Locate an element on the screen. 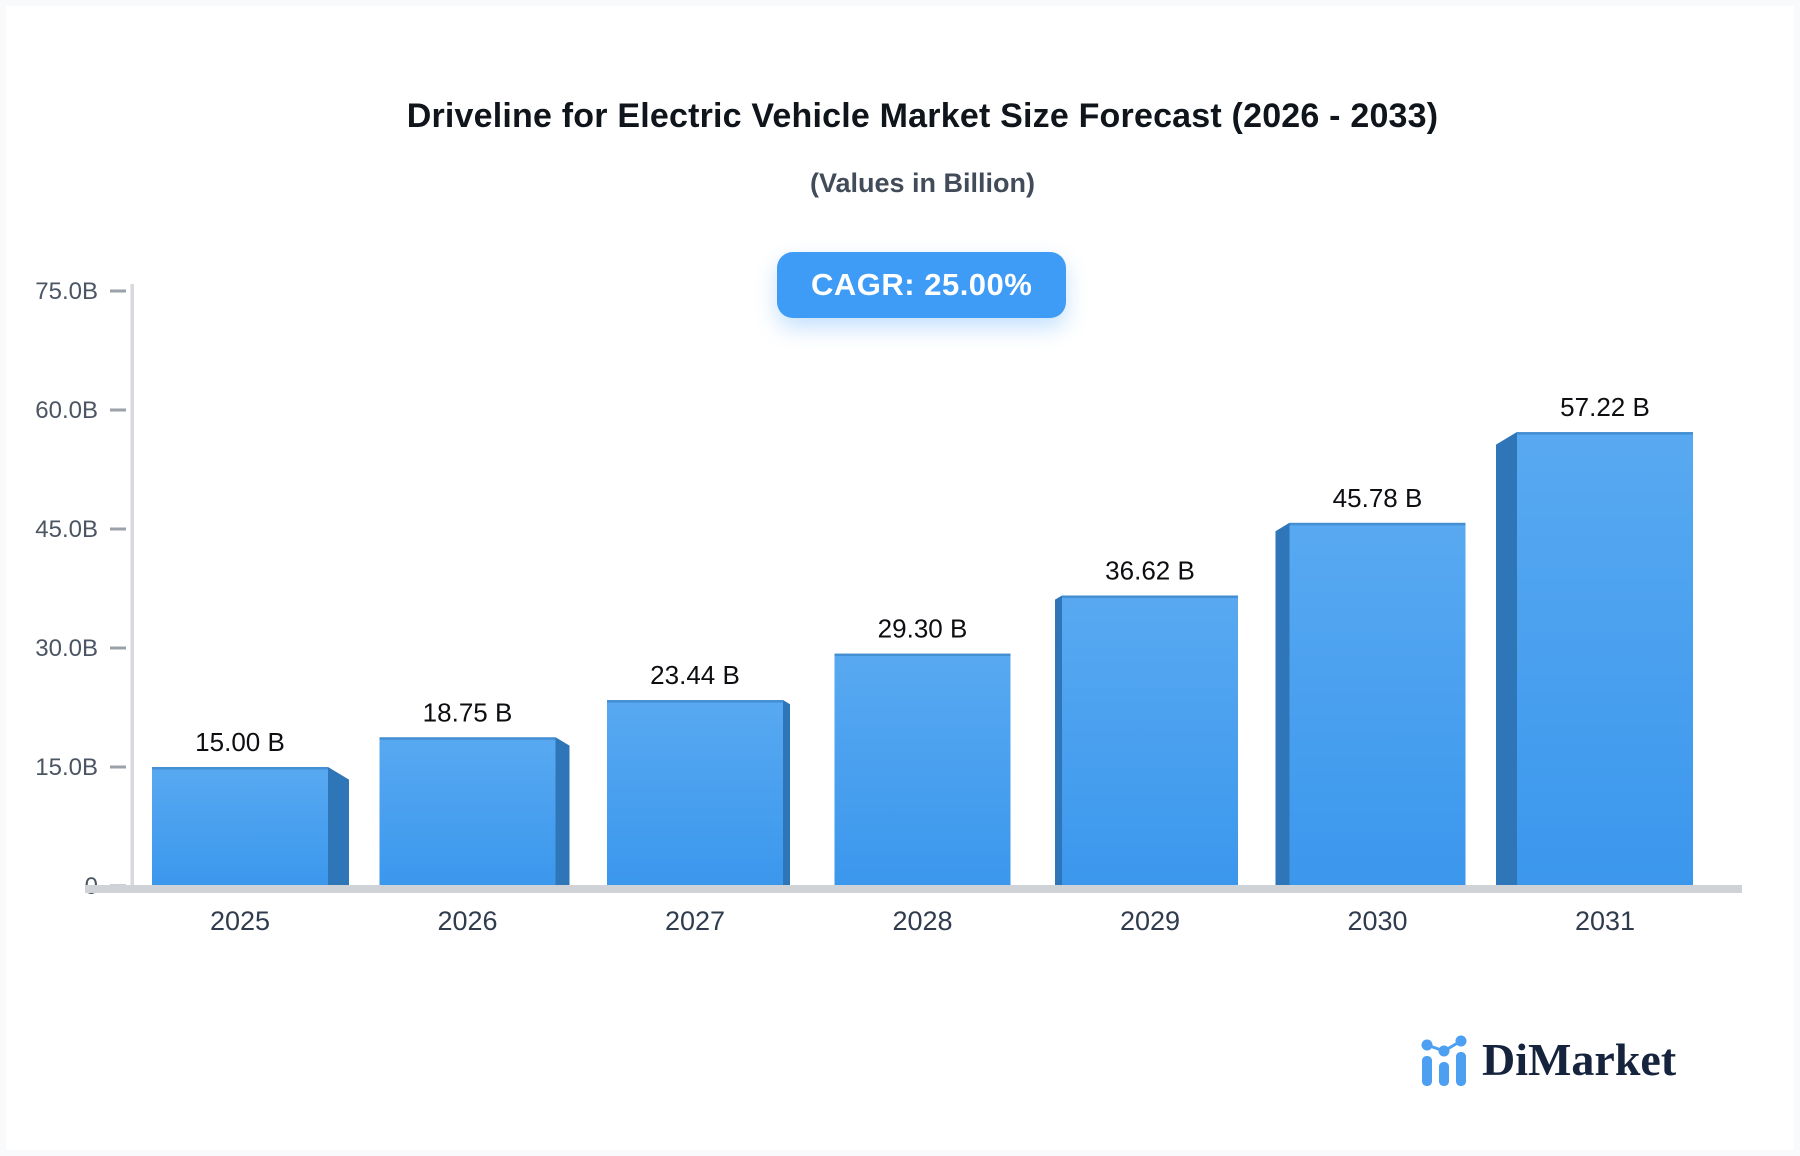 The width and height of the screenshot is (1800, 1156). bar-chart-trend-icon is located at coordinates (1444, 1060).